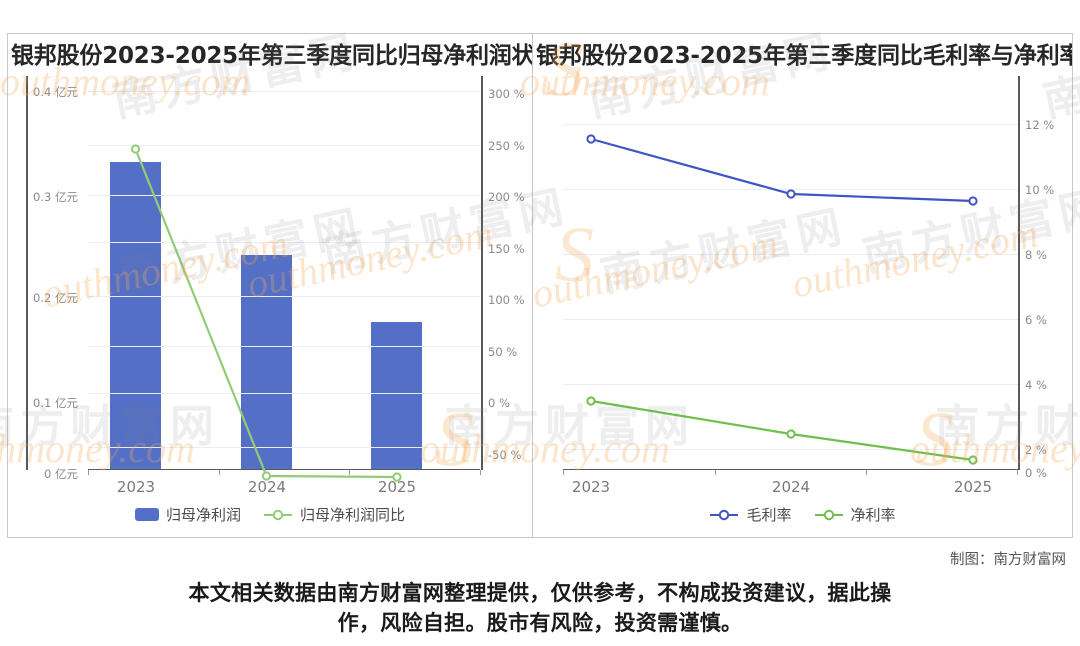 The height and width of the screenshot is (646, 1080). What do you see at coordinates (55, 197) in the screenshot?
I see `y-axis-left-tick: 0.3 亿元` at bounding box center [55, 197].